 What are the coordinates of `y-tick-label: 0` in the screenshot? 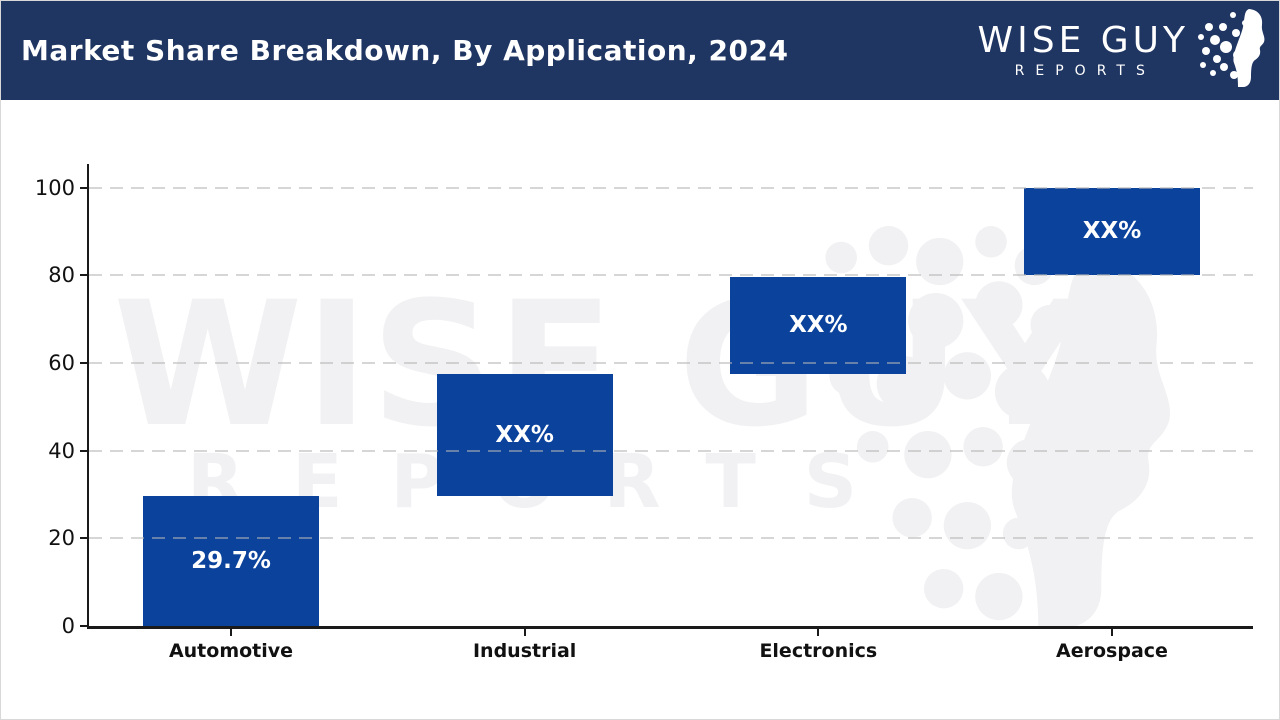 It's located at (68, 626).